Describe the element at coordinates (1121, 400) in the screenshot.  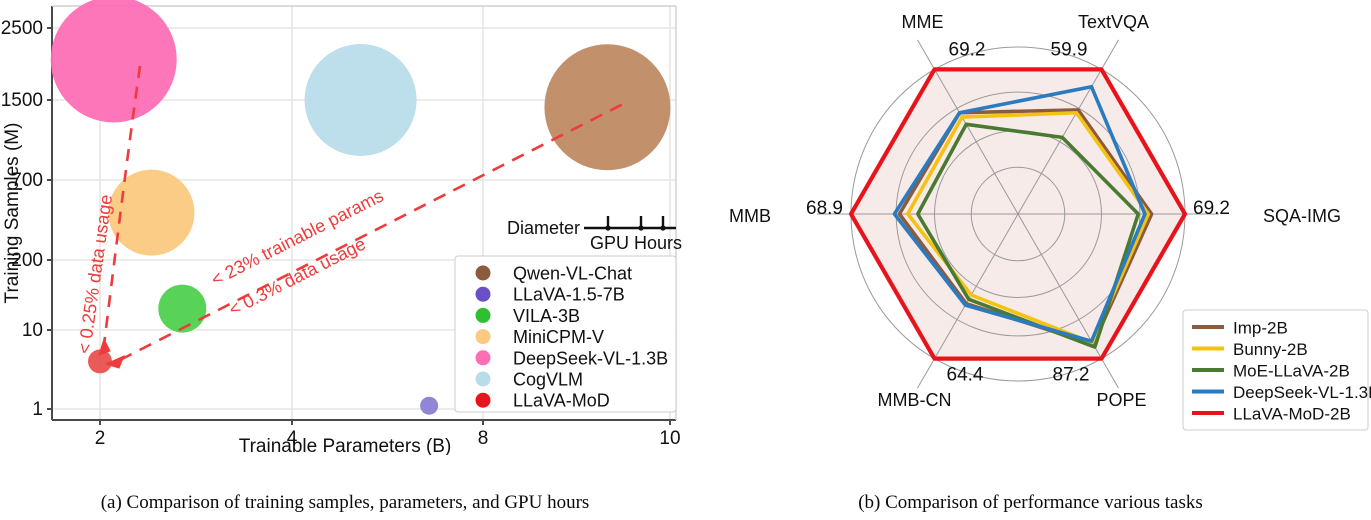
I see `radar-axis-label-pope: POPE` at that location.